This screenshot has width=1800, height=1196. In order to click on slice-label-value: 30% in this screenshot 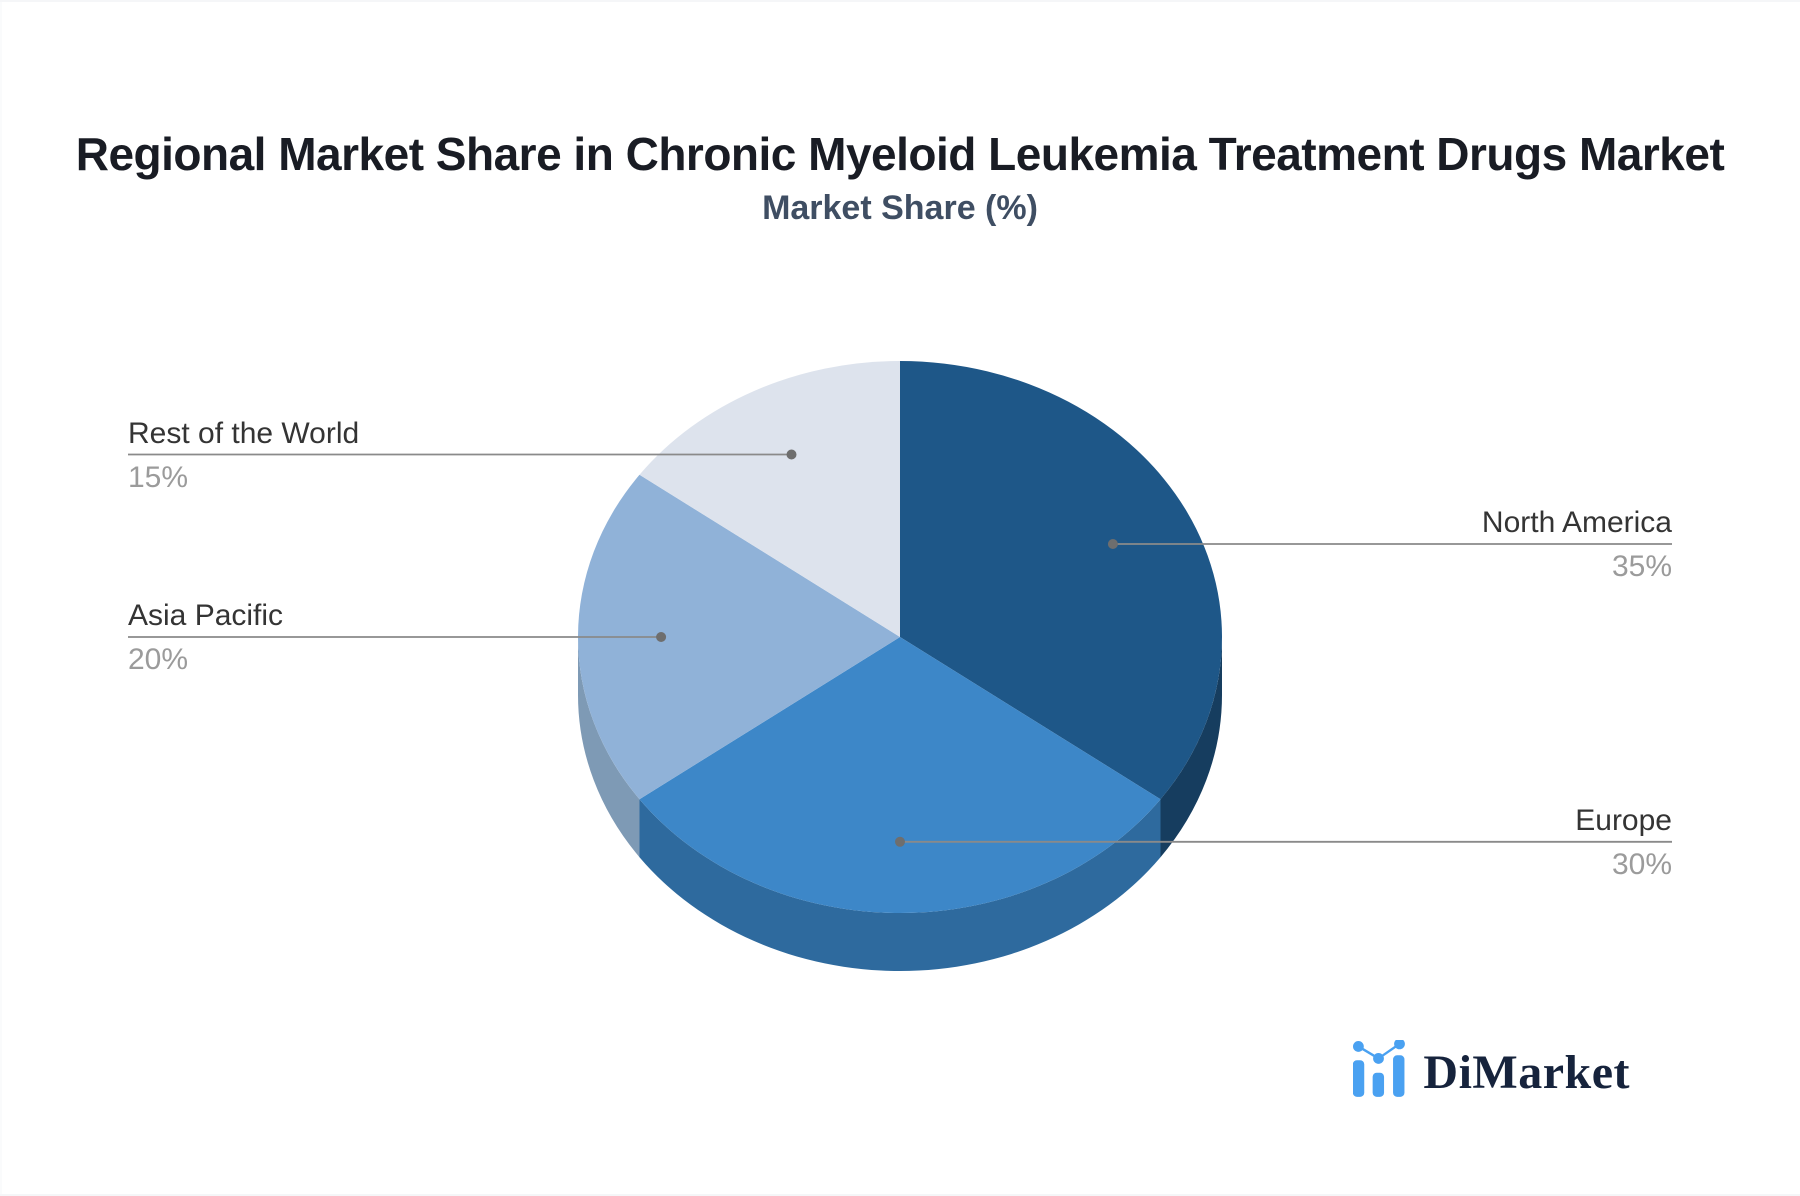, I will do `click(1641, 864)`.